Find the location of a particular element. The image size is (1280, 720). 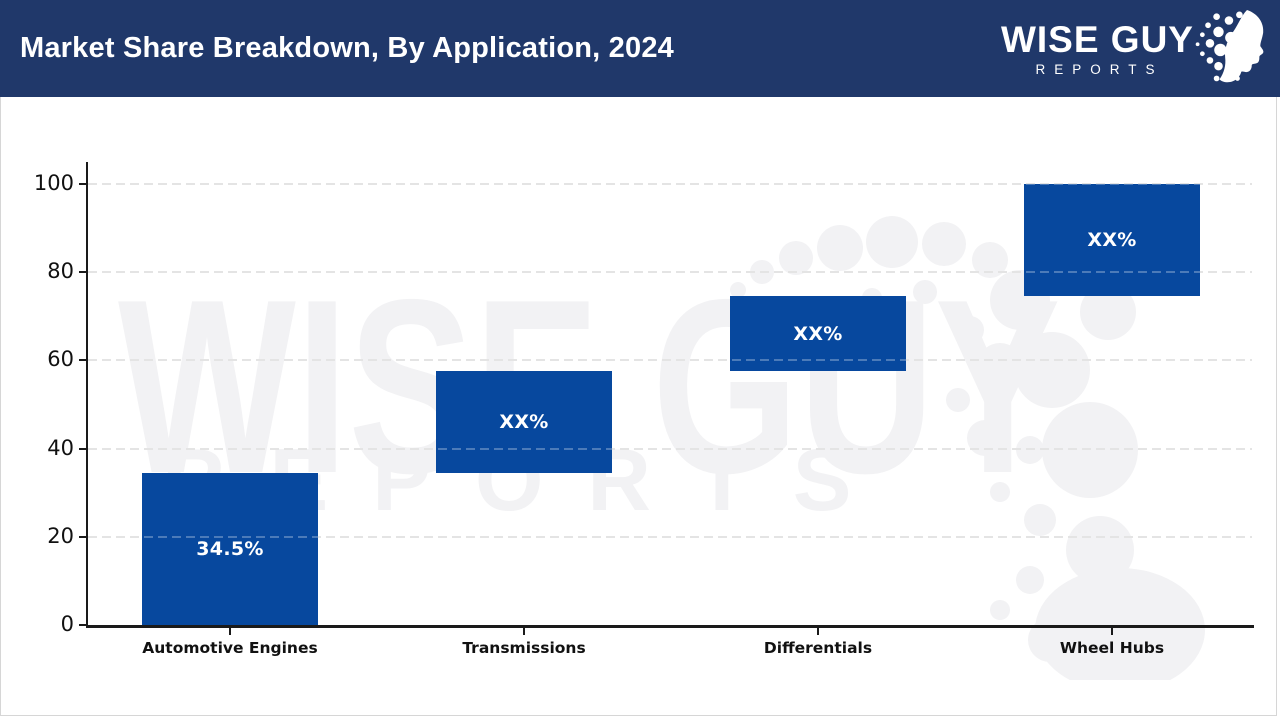

x-tick-mark-wheel-hubs is located at coordinates (1112, 631).